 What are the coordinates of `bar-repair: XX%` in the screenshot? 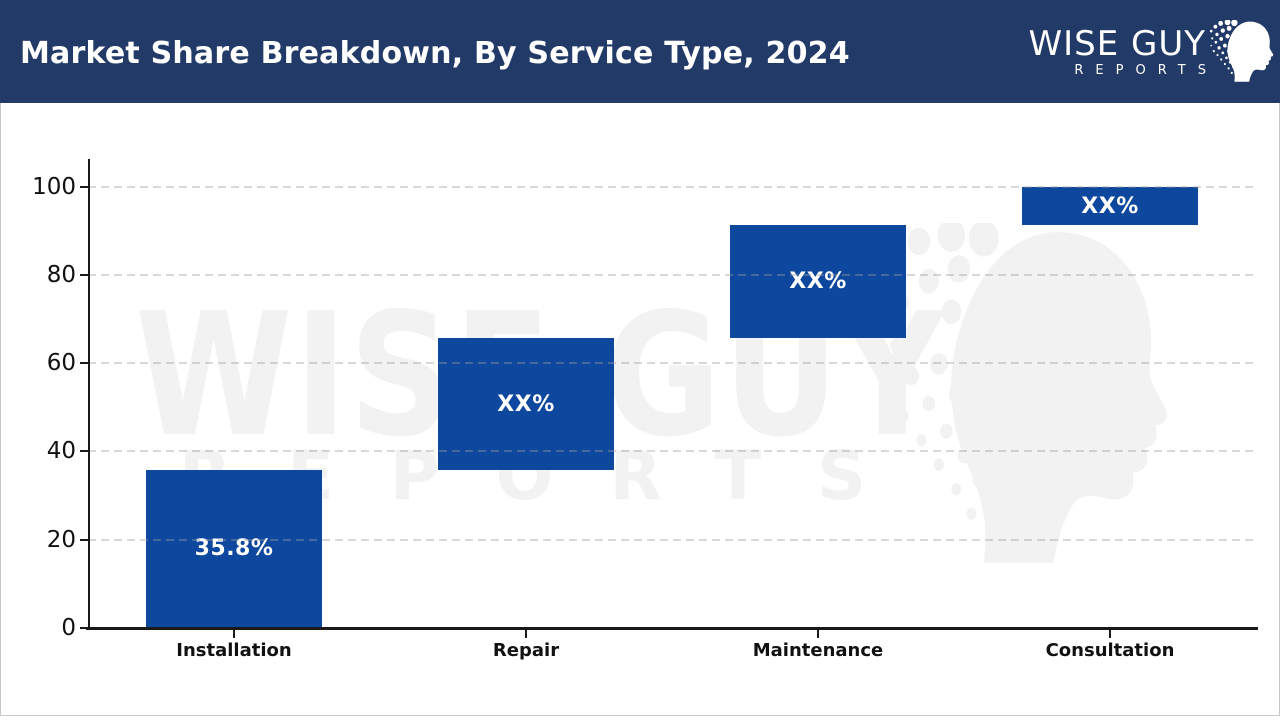 It's located at (526, 404).